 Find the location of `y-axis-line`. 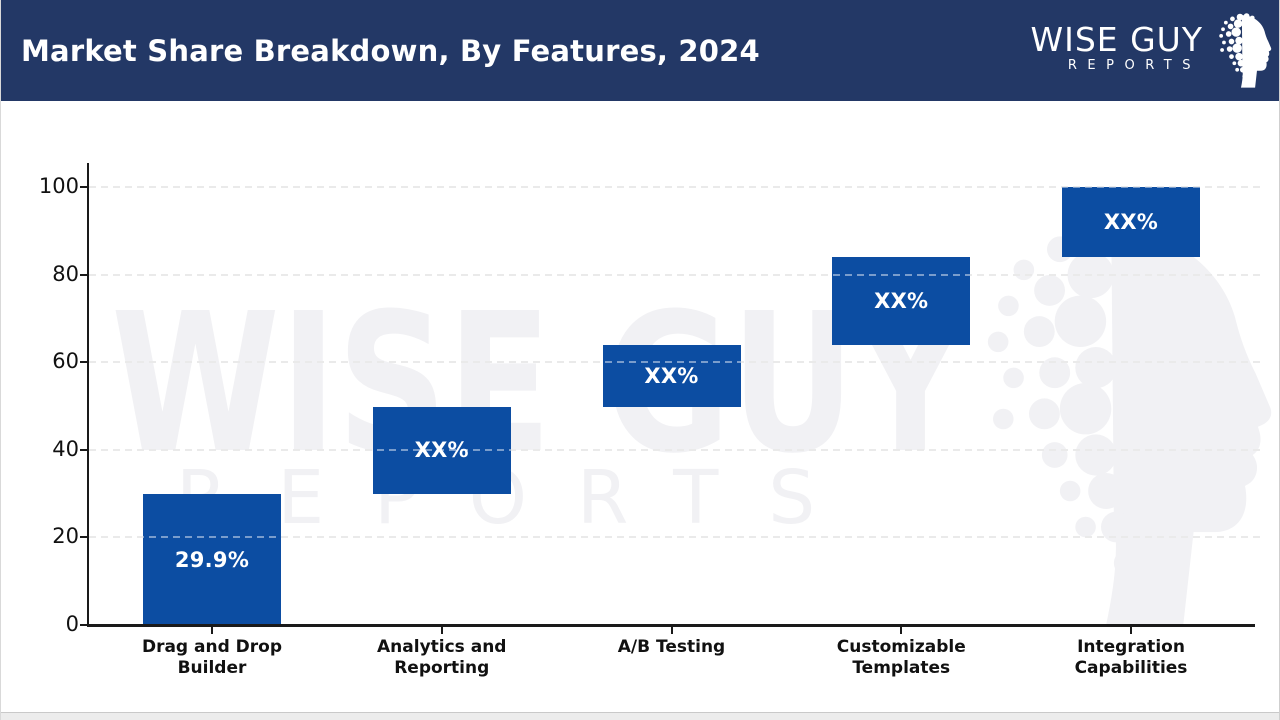

y-axis-line is located at coordinates (88, 395).